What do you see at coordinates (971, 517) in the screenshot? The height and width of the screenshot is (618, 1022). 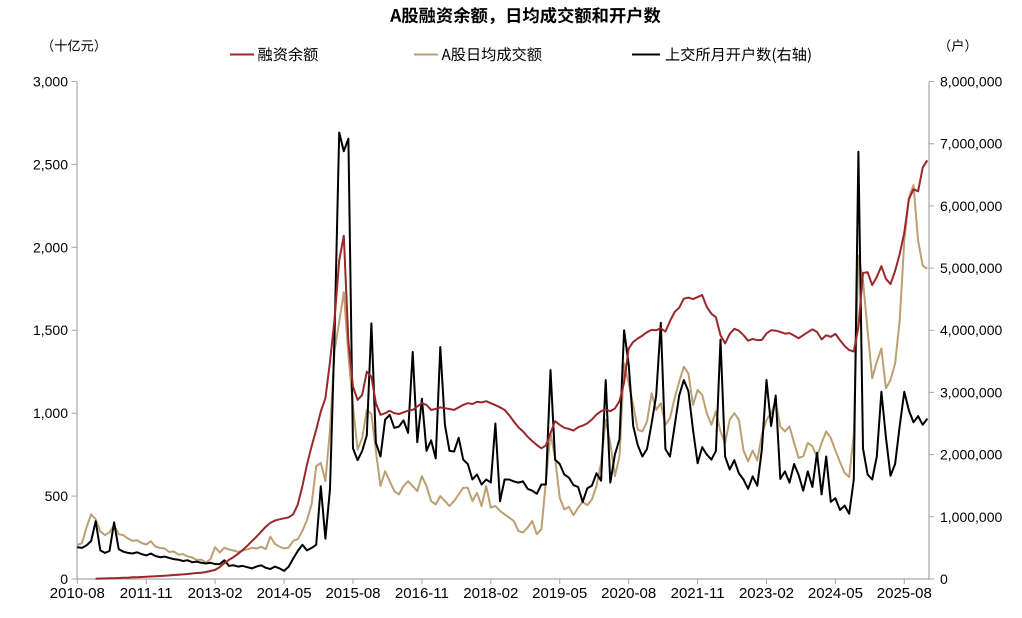 I see `svg-text: 1,000,000` at bounding box center [971, 517].